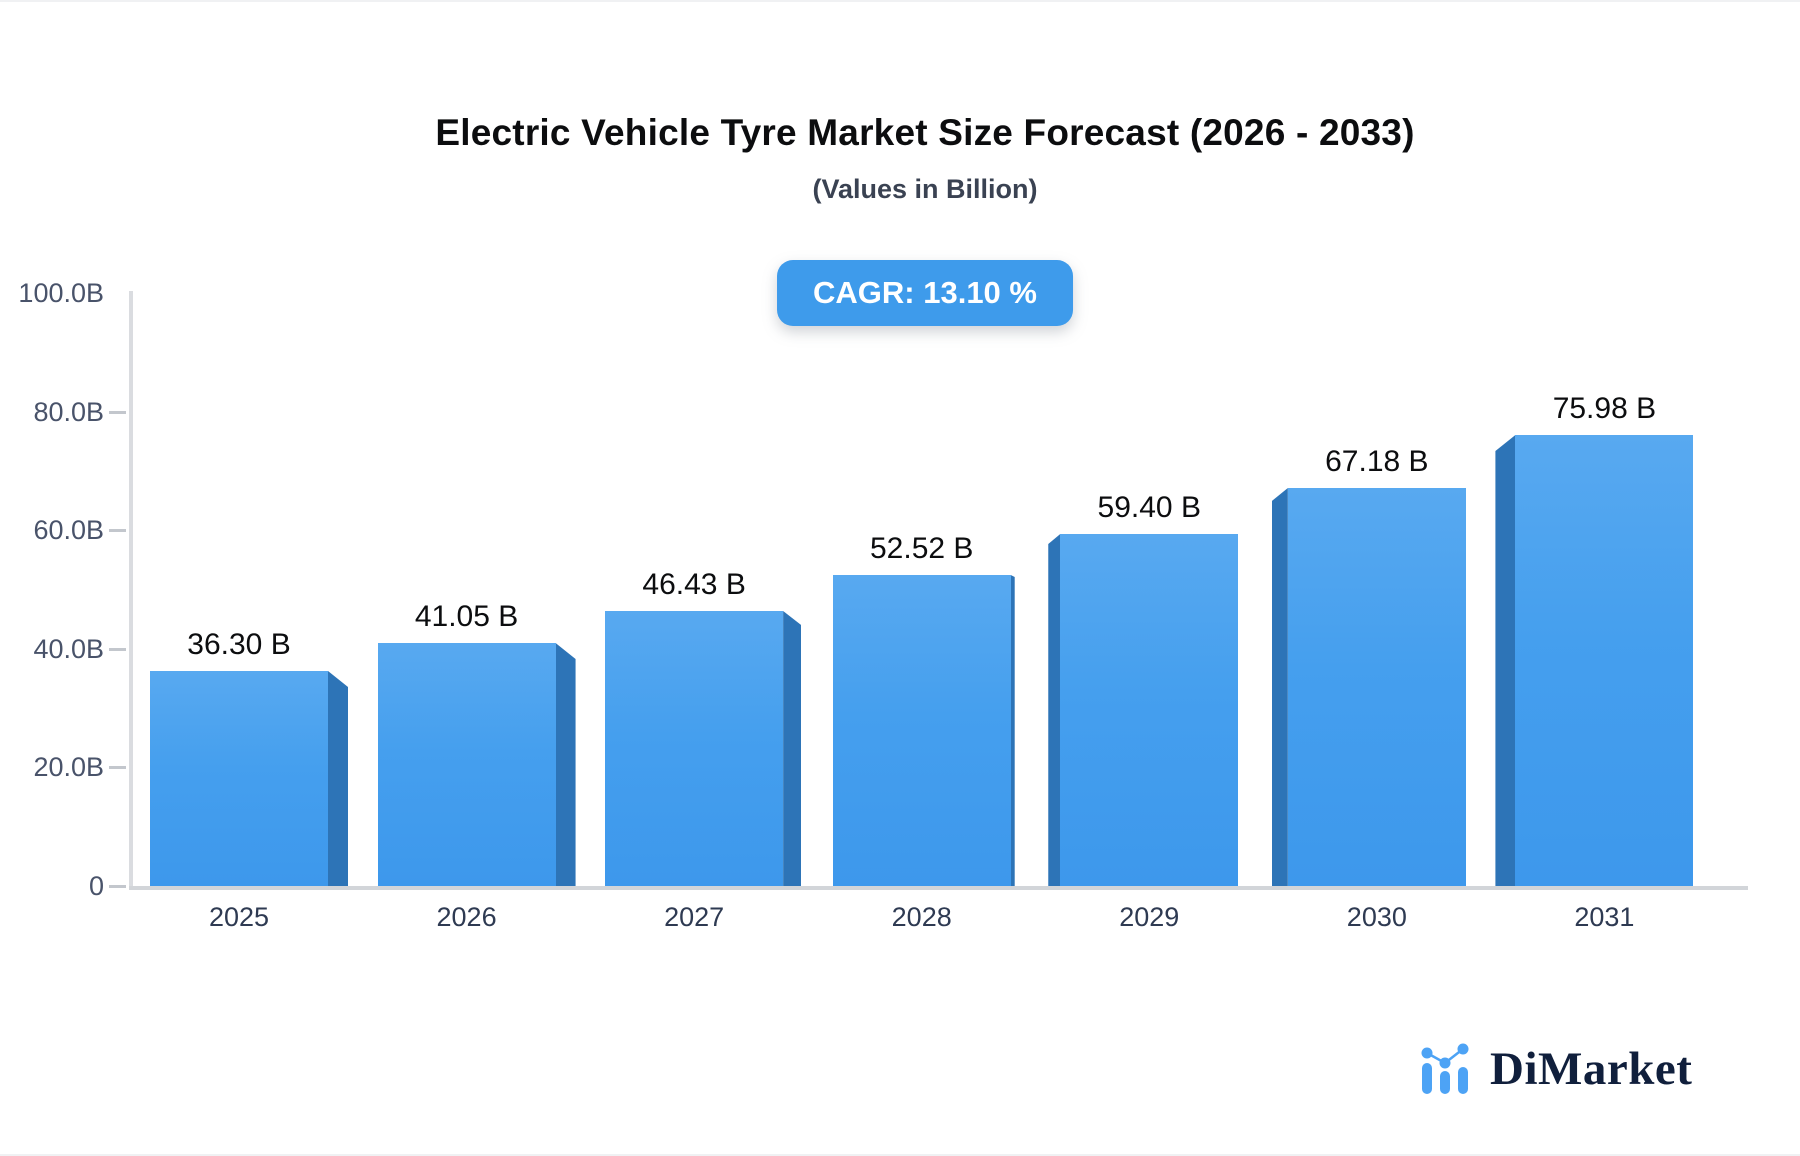 The height and width of the screenshot is (1156, 1800). I want to click on y-tick-label-20: 20.0B, so click(68, 767).